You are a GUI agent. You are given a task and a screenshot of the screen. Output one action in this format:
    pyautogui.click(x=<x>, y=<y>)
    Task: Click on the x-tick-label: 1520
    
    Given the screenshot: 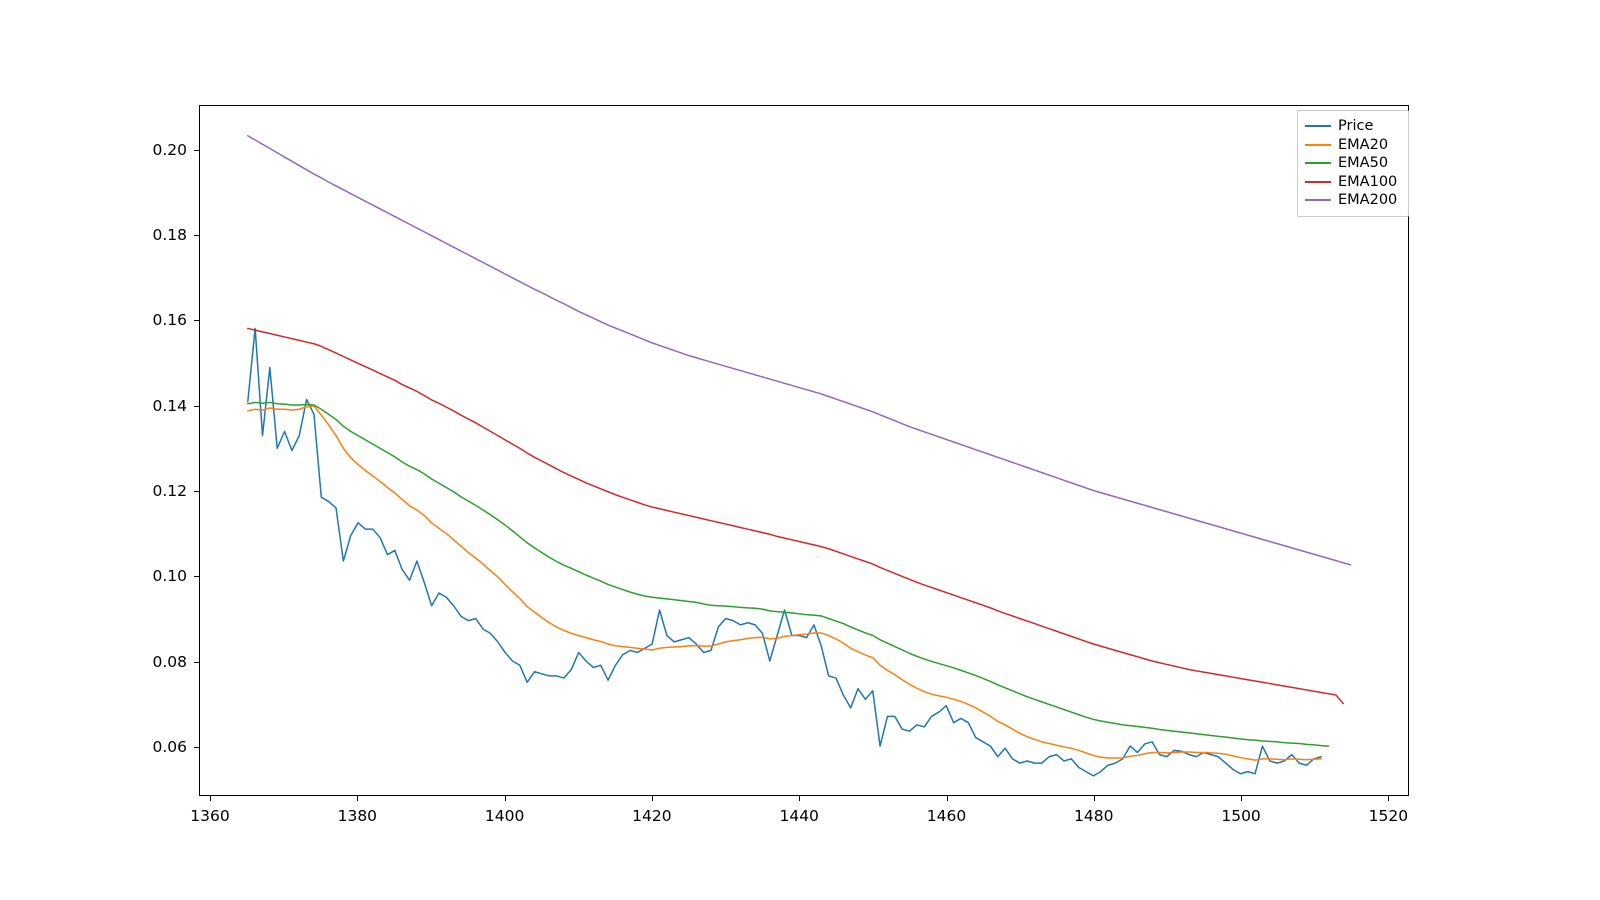 What is the action you would take?
    pyautogui.click(x=1388, y=816)
    